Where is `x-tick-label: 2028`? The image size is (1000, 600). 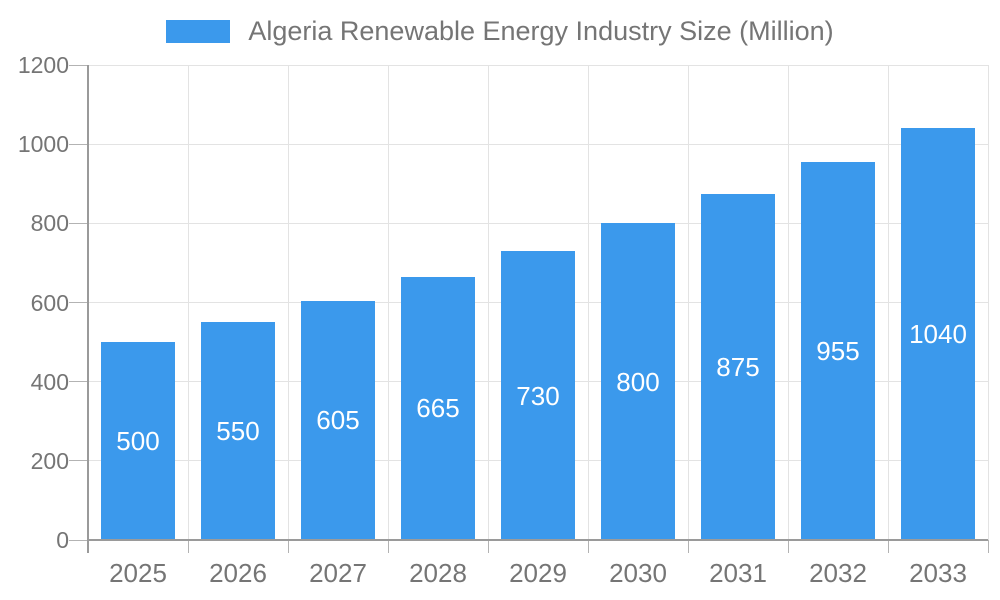 x-tick-label: 2028 is located at coordinates (438, 573).